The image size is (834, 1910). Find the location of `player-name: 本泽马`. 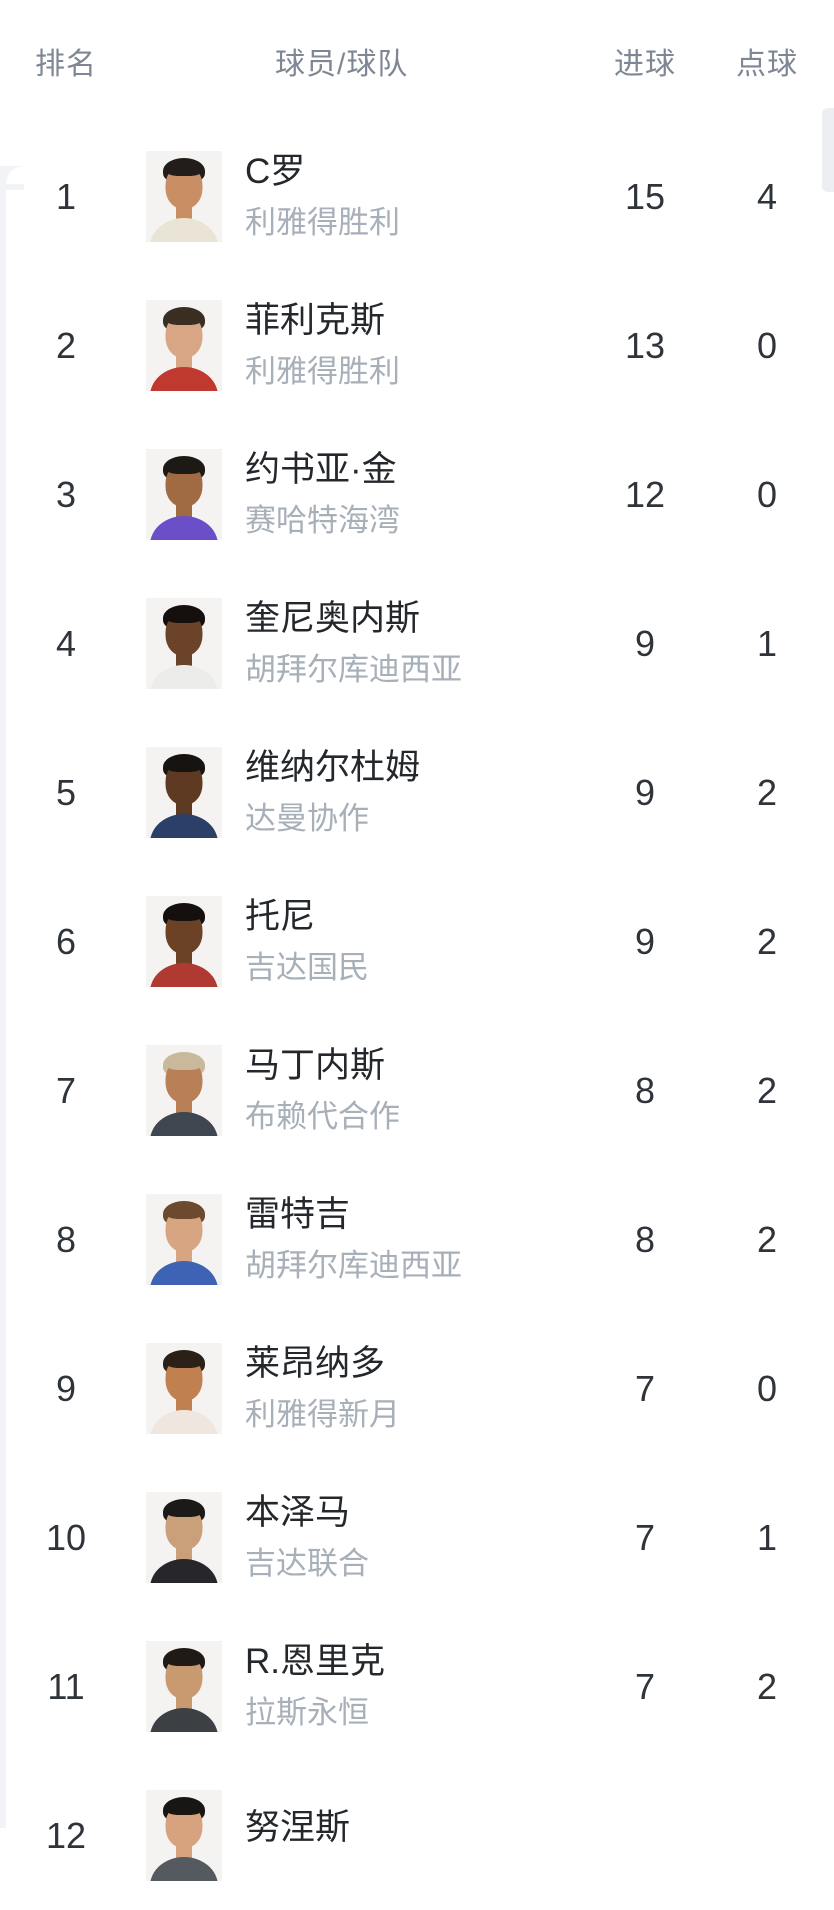

player-name: 本泽马 is located at coordinates (298, 1513).